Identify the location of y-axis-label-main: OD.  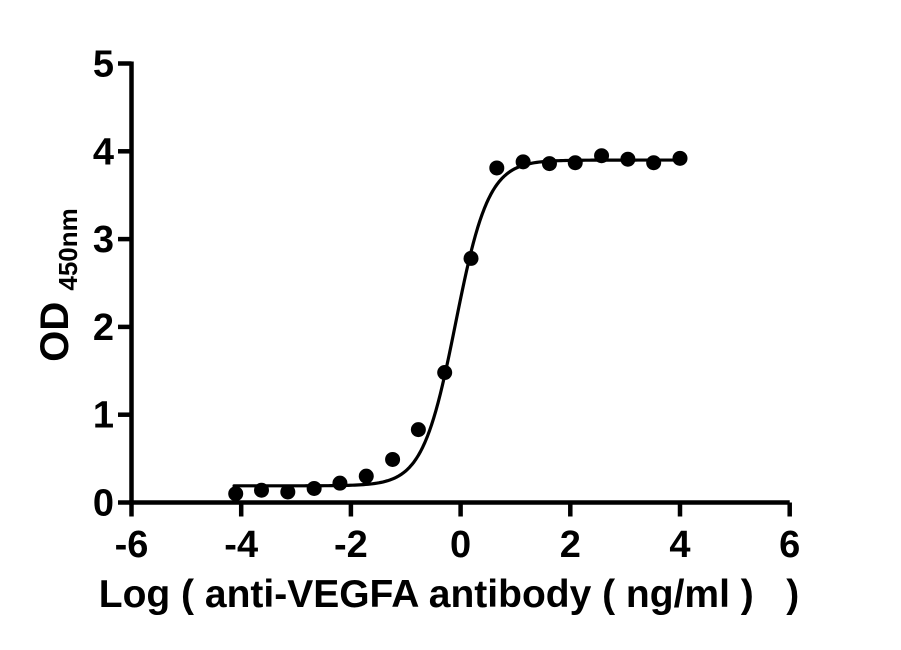
(55, 332).